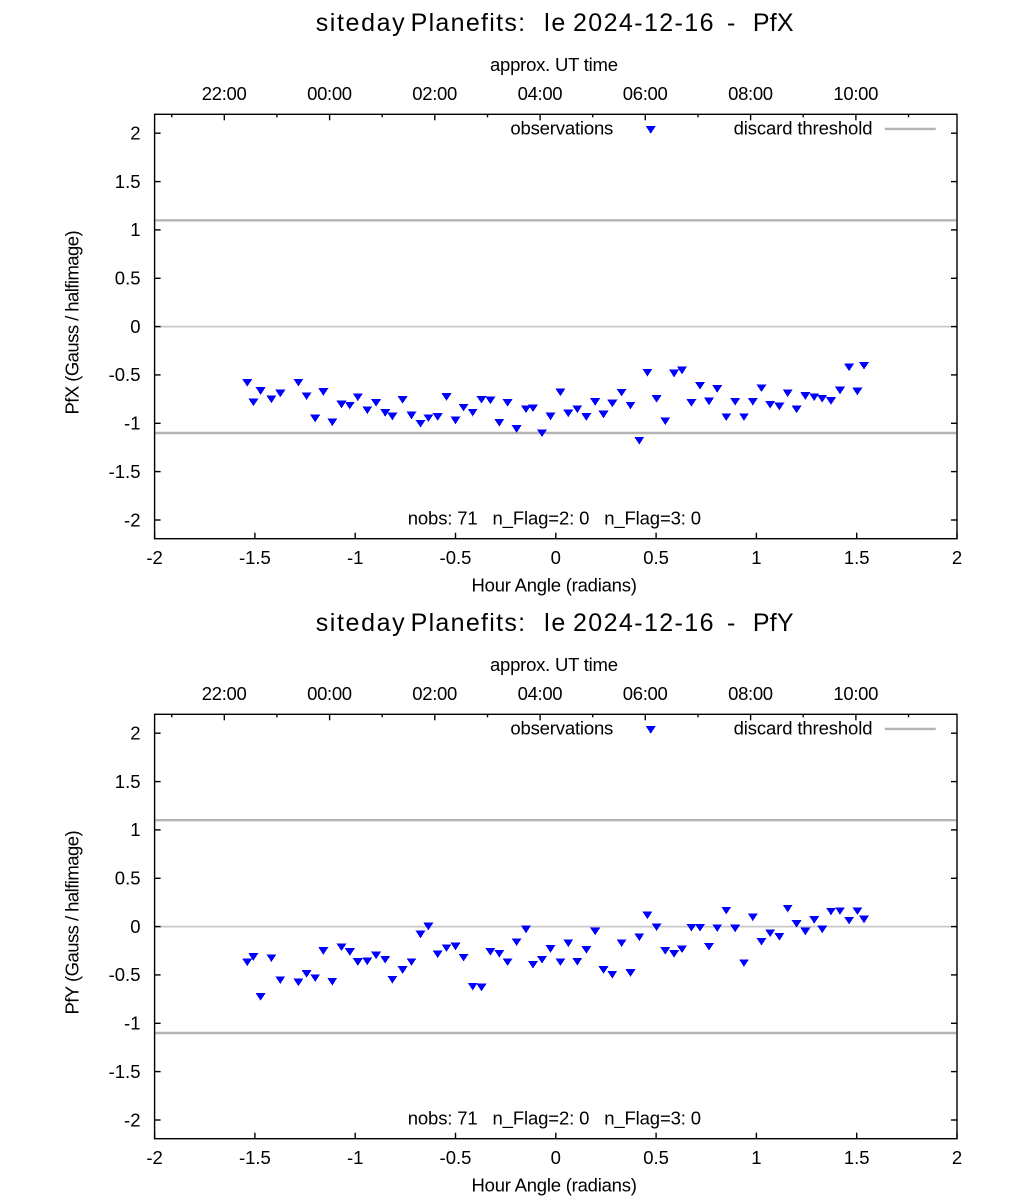  I want to click on svg-text: PfY, so click(773, 623).